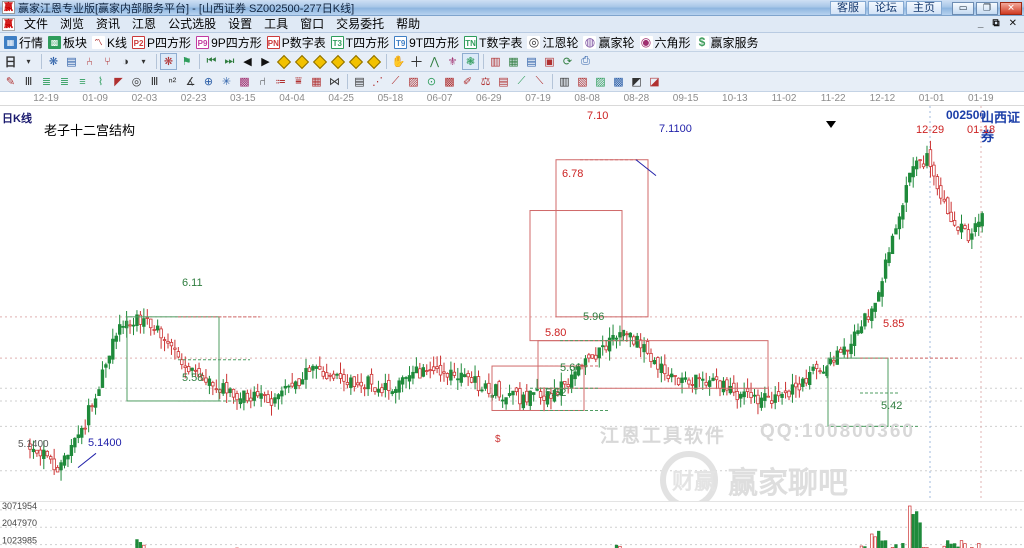 The height and width of the screenshot is (548, 1024). What do you see at coordinates (68, 42) in the screenshot?
I see `toolbar-button-sectors: ▩ 板块` at bounding box center [68, 42].